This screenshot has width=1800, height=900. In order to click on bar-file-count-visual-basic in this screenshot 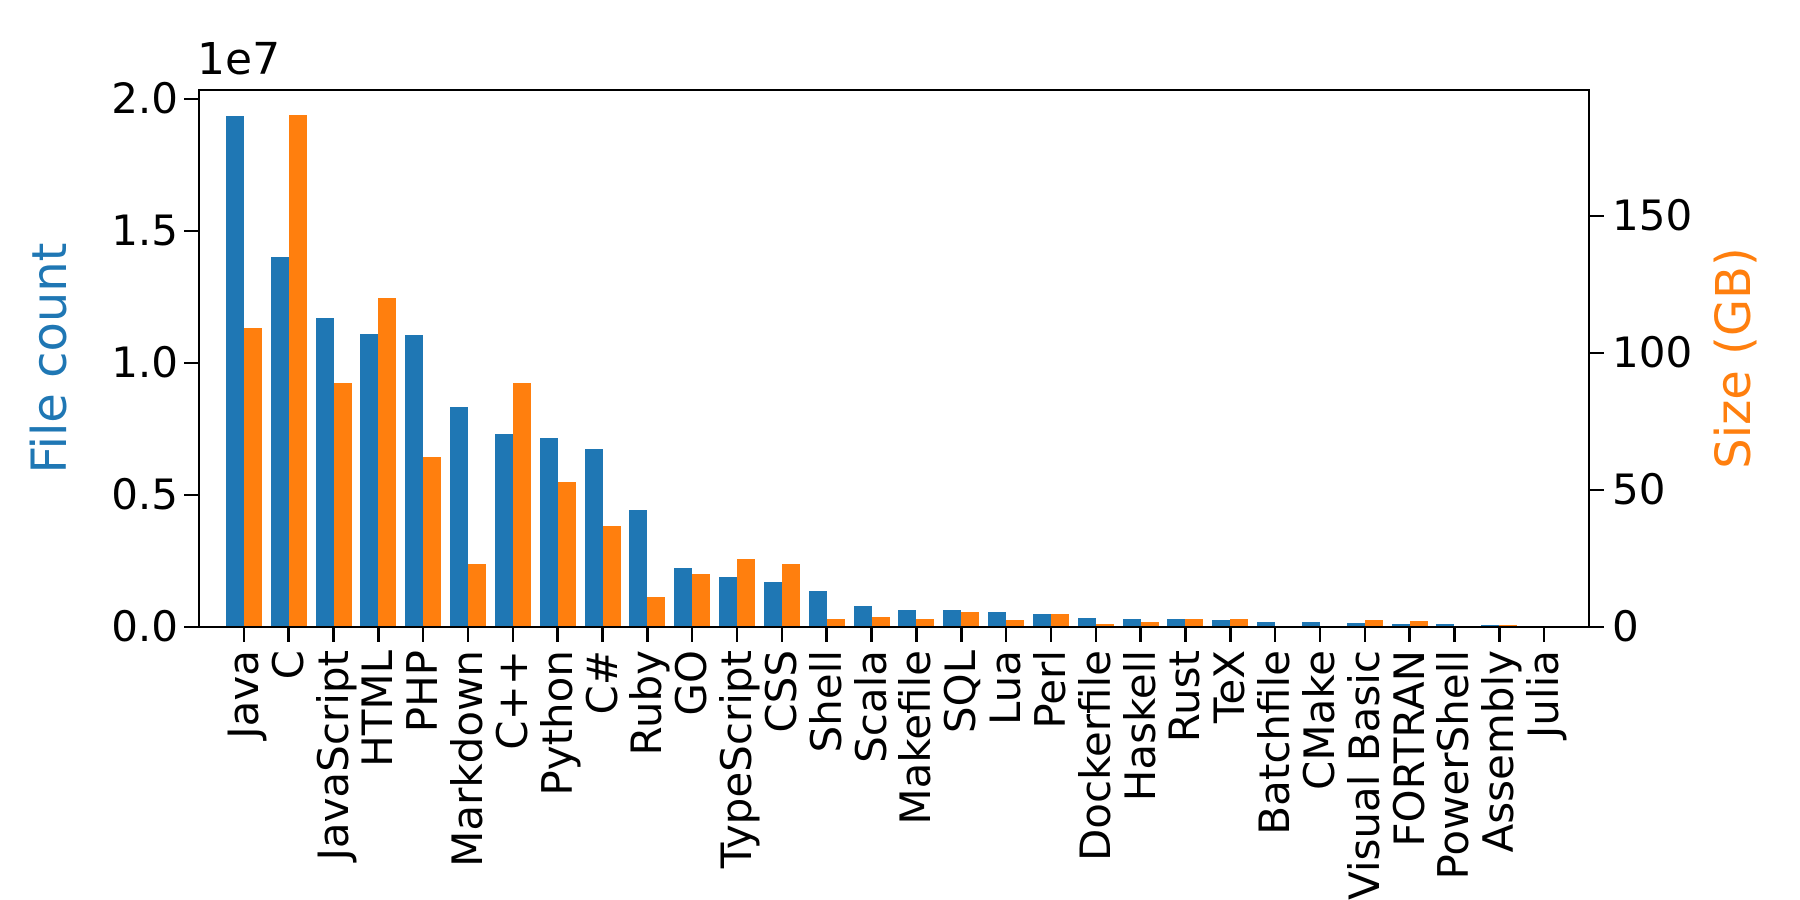, I will do `click(1355, 624)`.